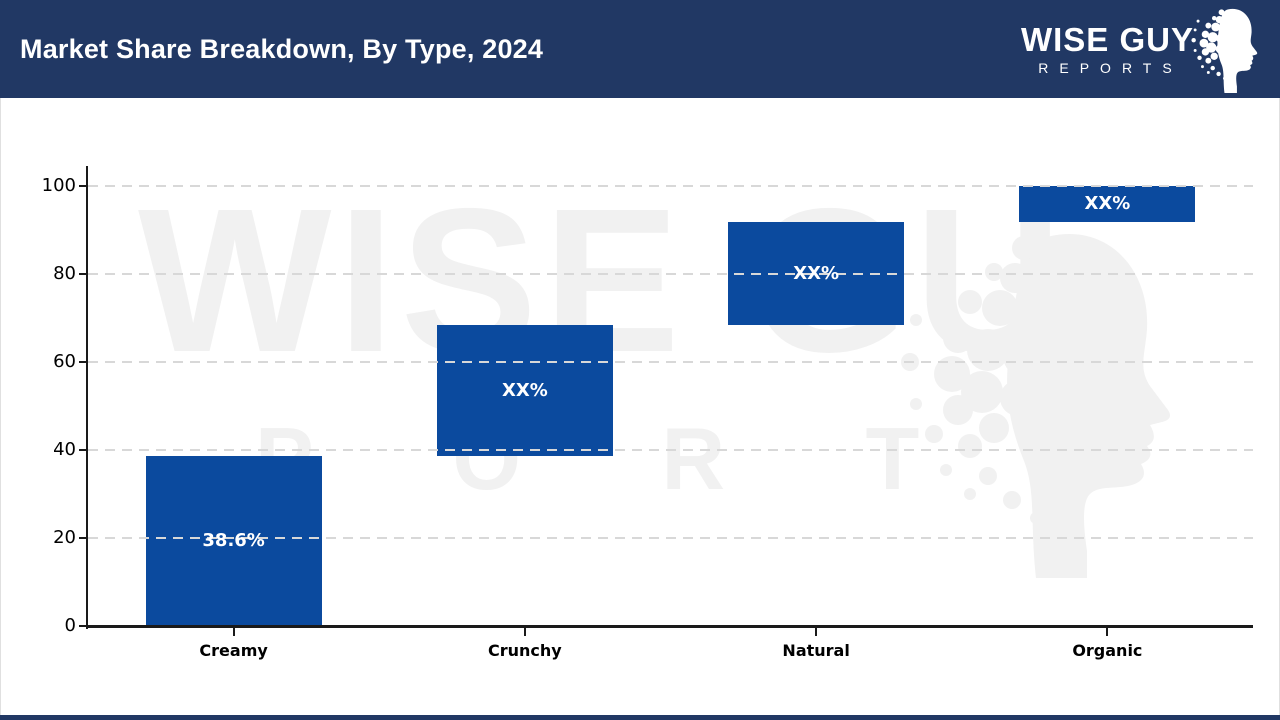 The width and height of the screenshot is (1280, 720). I want to click on bar-organic, so click(1107, 203).